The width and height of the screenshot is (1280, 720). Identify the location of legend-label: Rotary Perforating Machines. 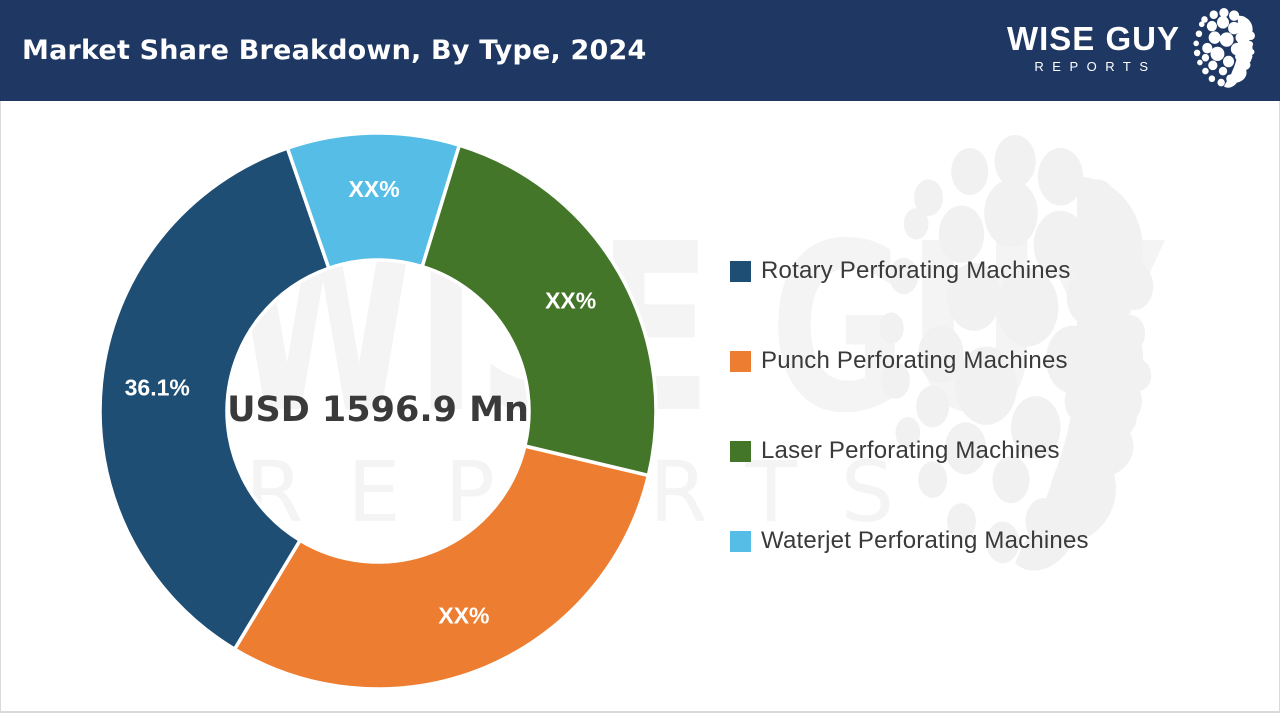
(916, 270).